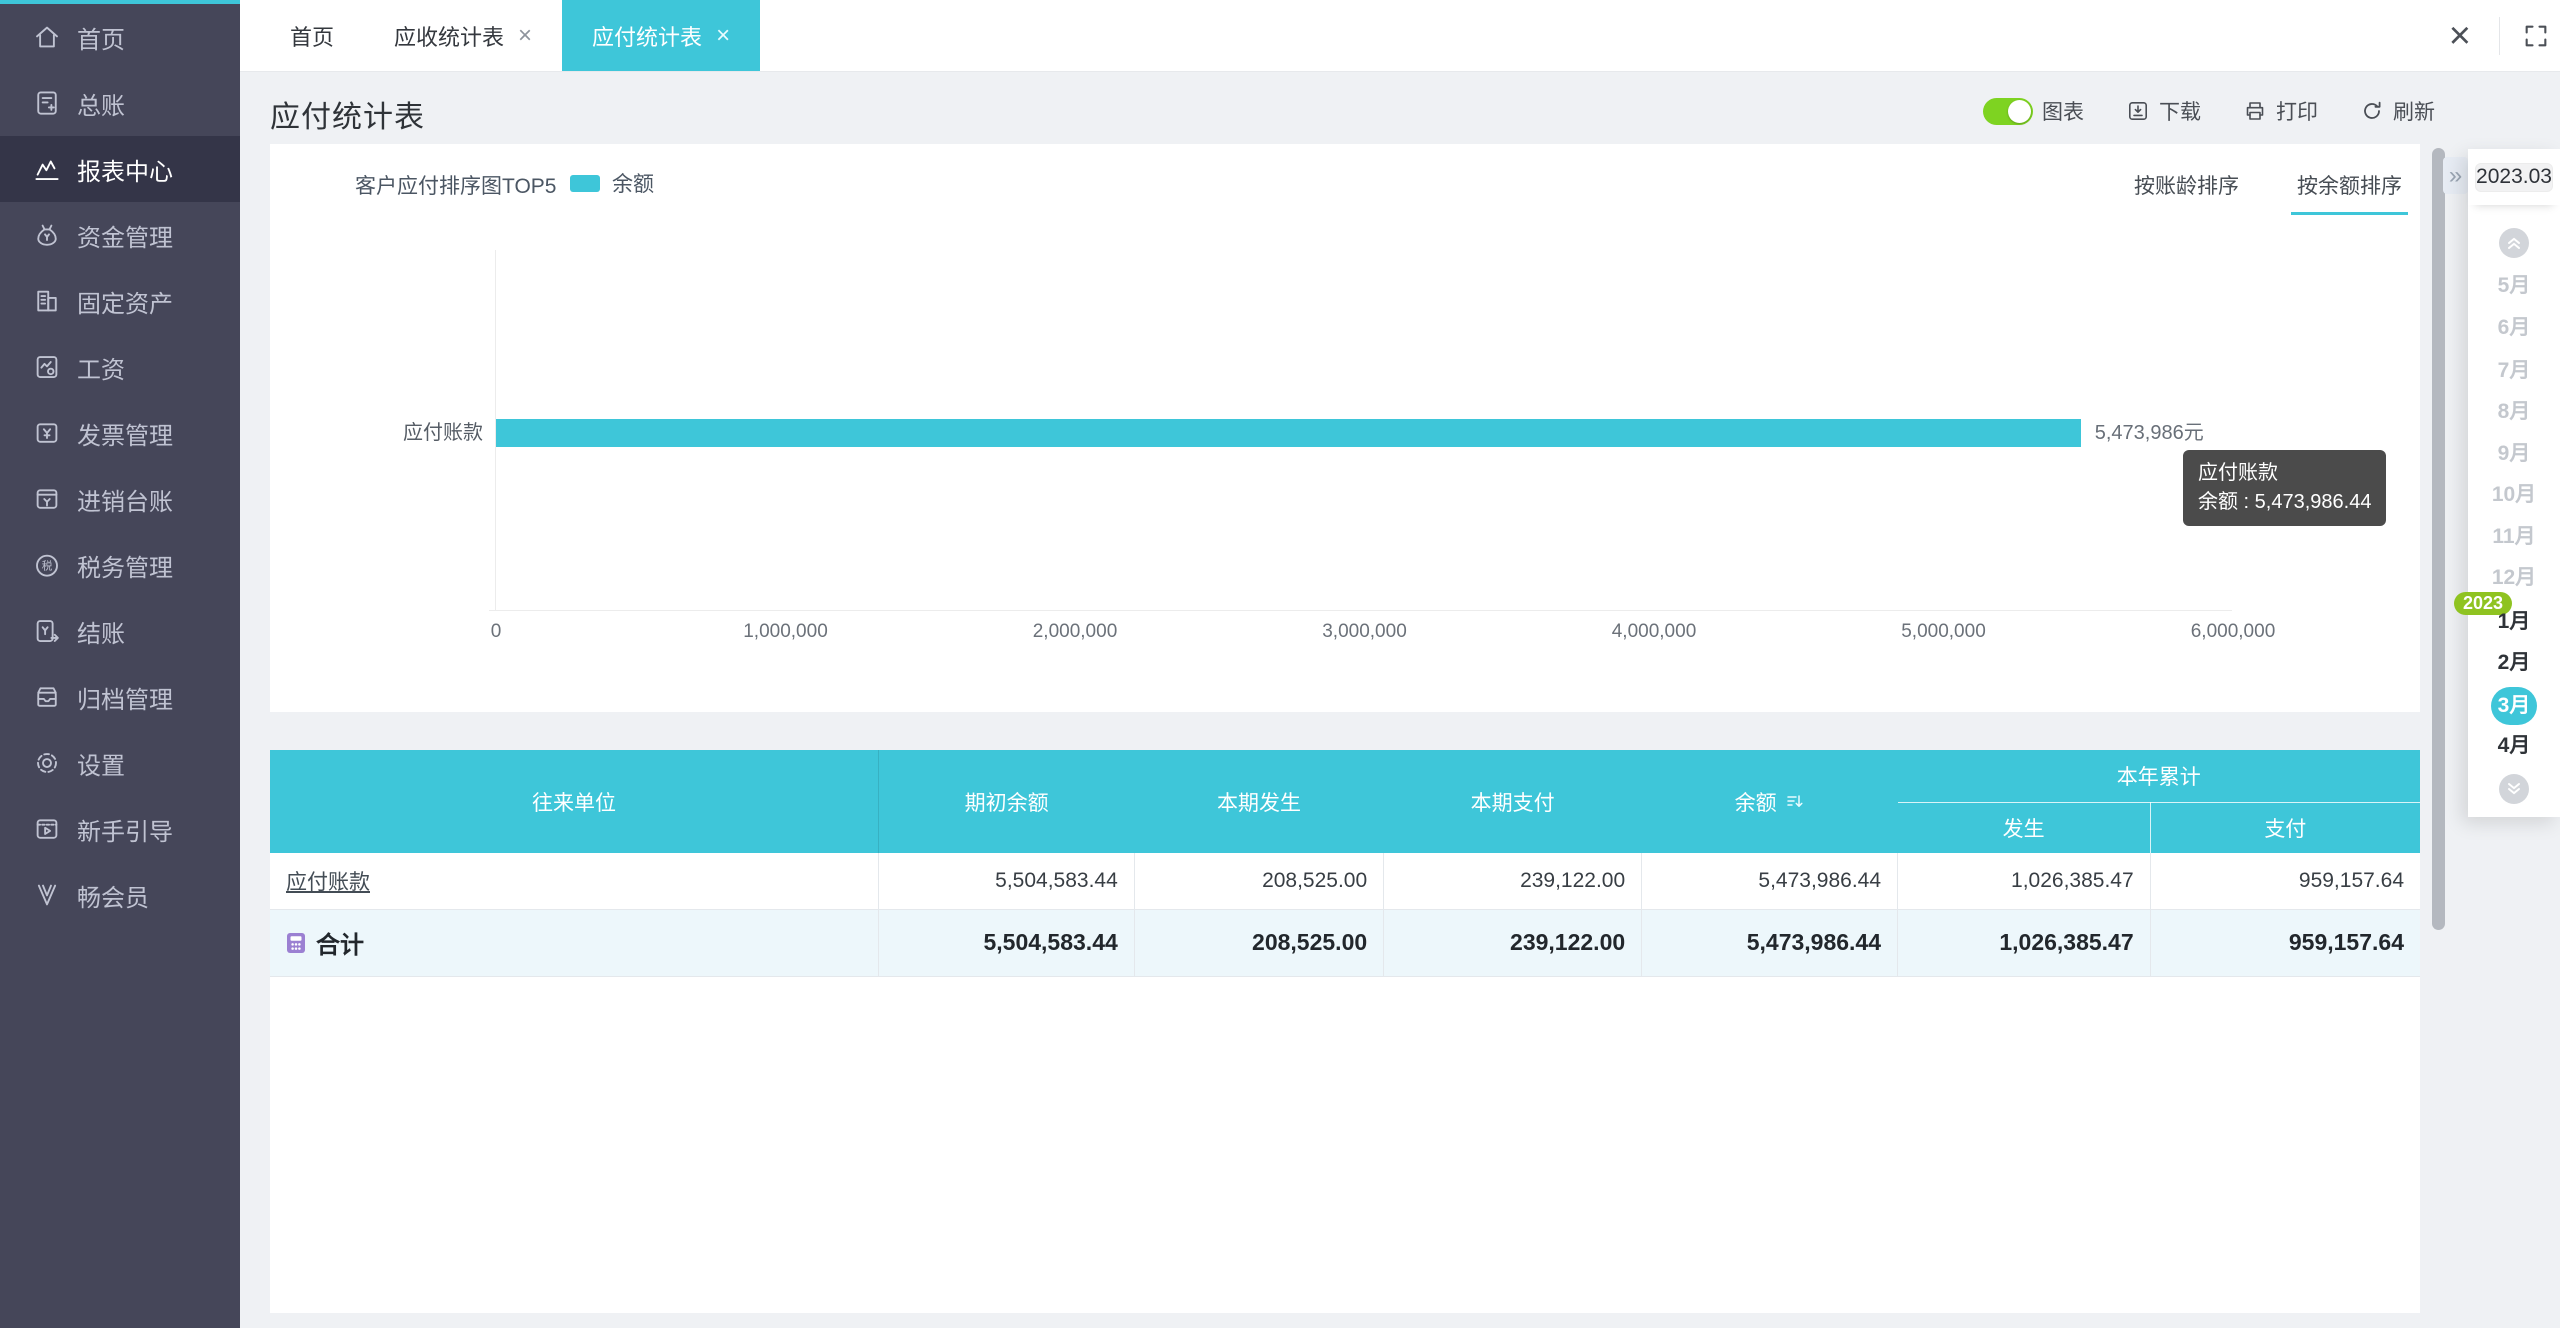  Describe the element at coordinates (120, 829) in the screenshot. I see `sidebar-item-beginner-guide: 新手引导` at that location.